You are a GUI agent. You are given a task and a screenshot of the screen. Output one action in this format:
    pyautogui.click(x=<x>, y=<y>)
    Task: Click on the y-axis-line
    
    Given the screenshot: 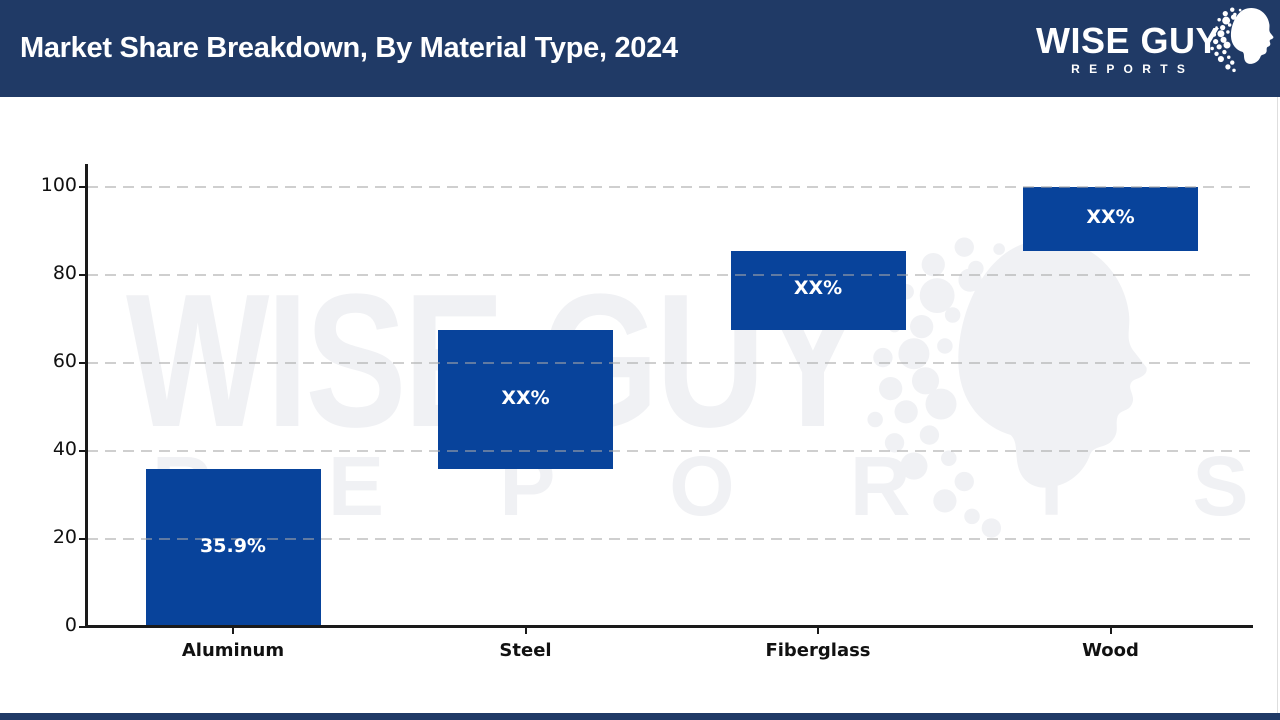 What is the action you would take?
    pyautogui.click(x=86, y=395)
    